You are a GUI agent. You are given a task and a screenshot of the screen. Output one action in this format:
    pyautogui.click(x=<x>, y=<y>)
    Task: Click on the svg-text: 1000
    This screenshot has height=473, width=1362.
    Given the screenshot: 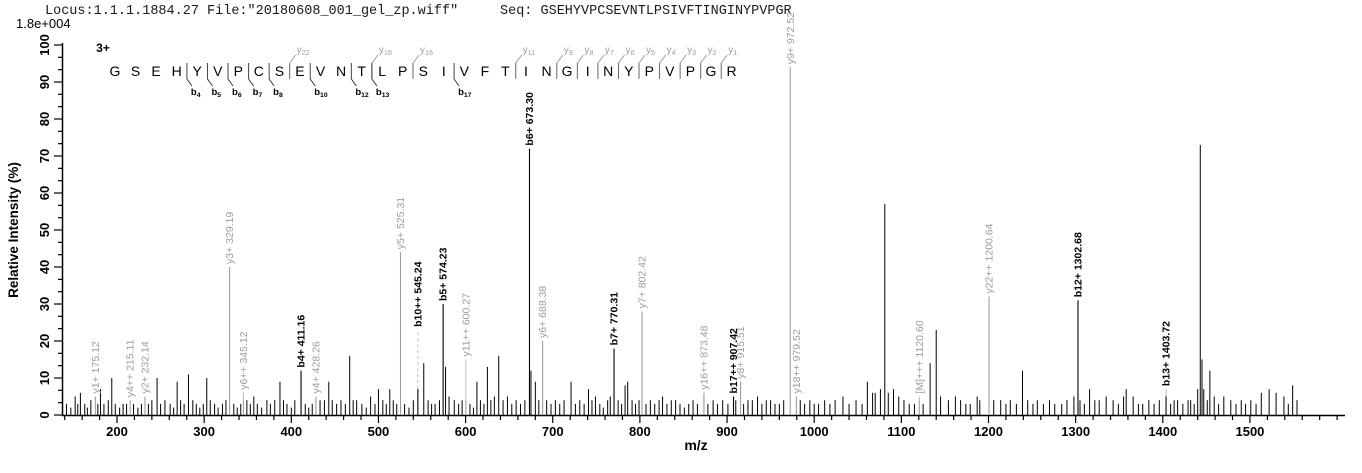 What is the action you would take?
    pyautogui.click(x=814, y=431)
    